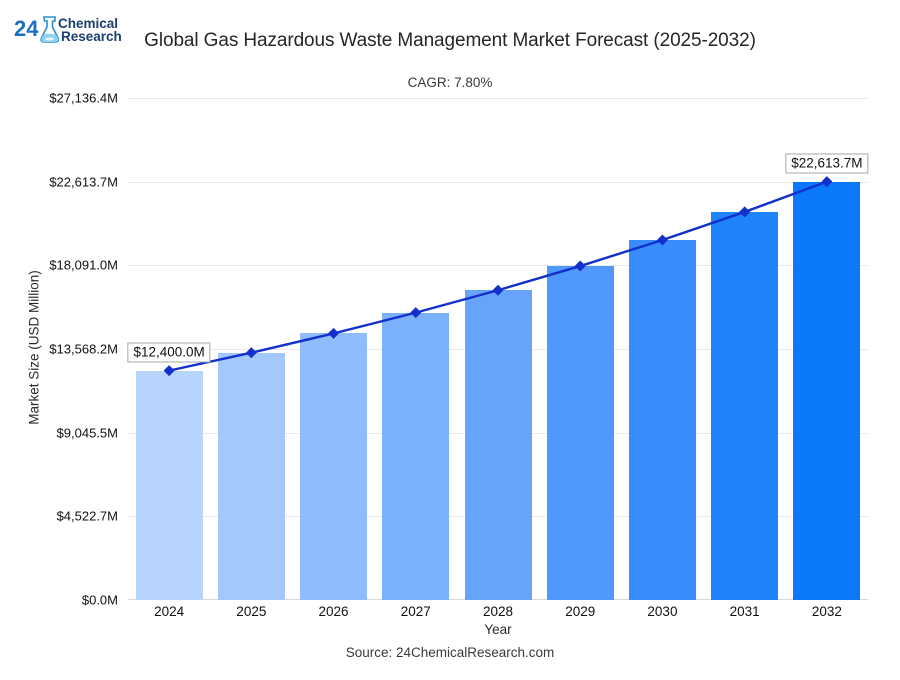 The height and width of the screenshot is (680, 900). What do you see at coordinates (87, 516) in the screenshot?
I see `y-axis-tick-label: $4,522.7M` at bounding box center [87, 516].